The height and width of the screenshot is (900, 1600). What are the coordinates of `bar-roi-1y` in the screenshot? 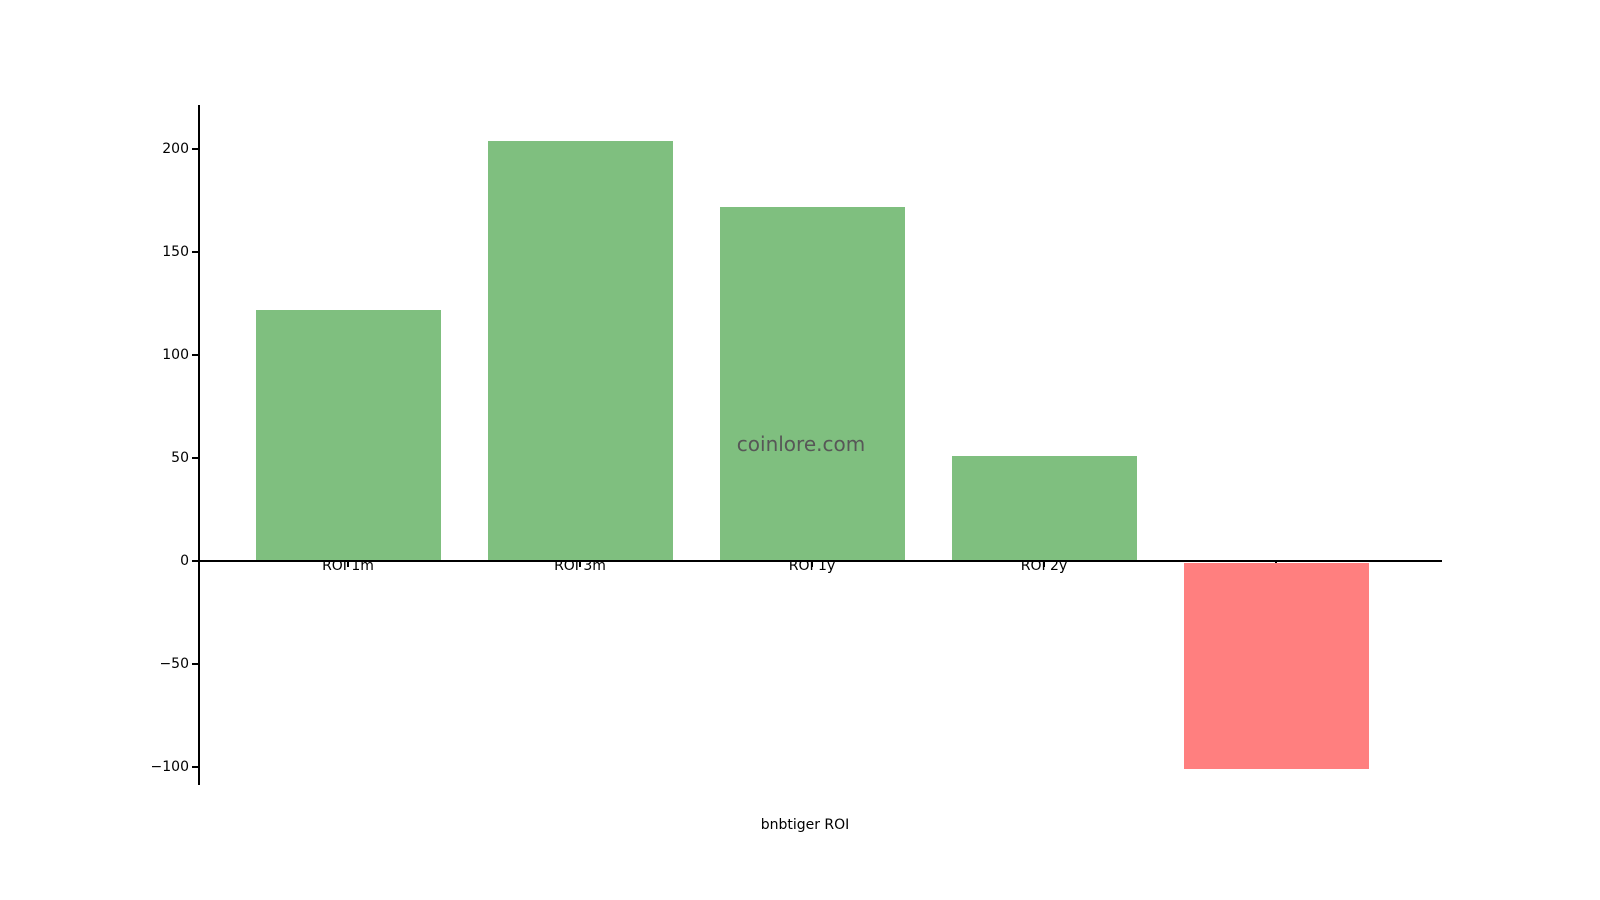 It's located at (812, 383).